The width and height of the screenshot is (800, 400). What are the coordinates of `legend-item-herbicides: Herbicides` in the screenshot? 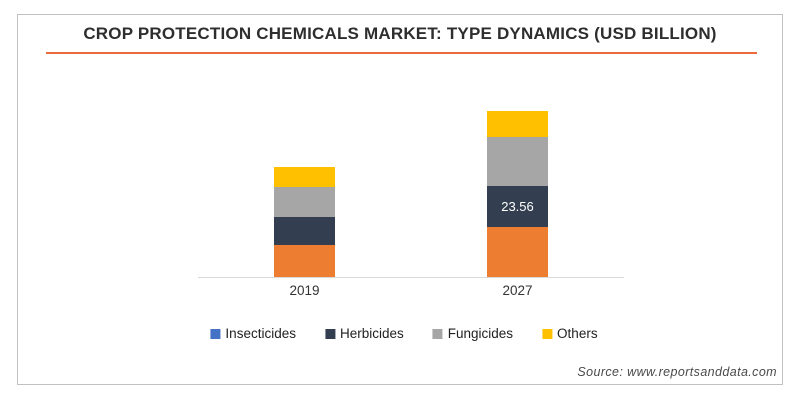 It's located at (364, 333).